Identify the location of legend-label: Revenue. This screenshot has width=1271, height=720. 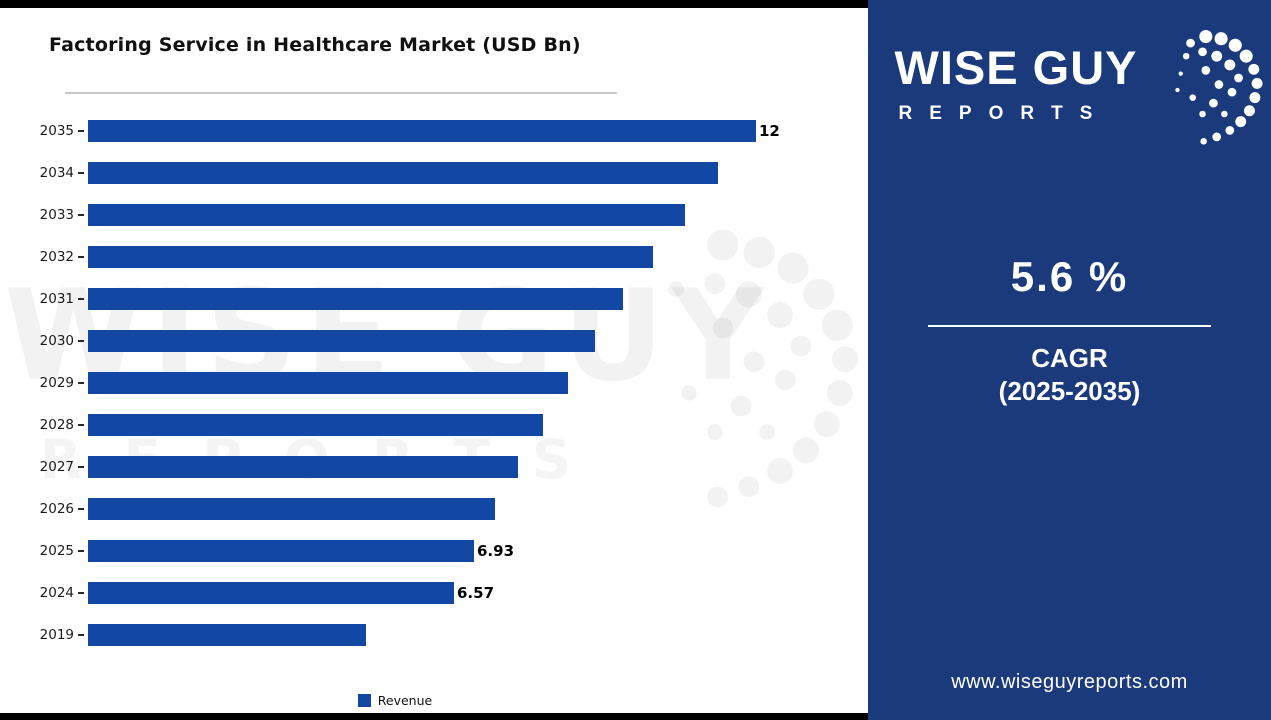
(405, 700).